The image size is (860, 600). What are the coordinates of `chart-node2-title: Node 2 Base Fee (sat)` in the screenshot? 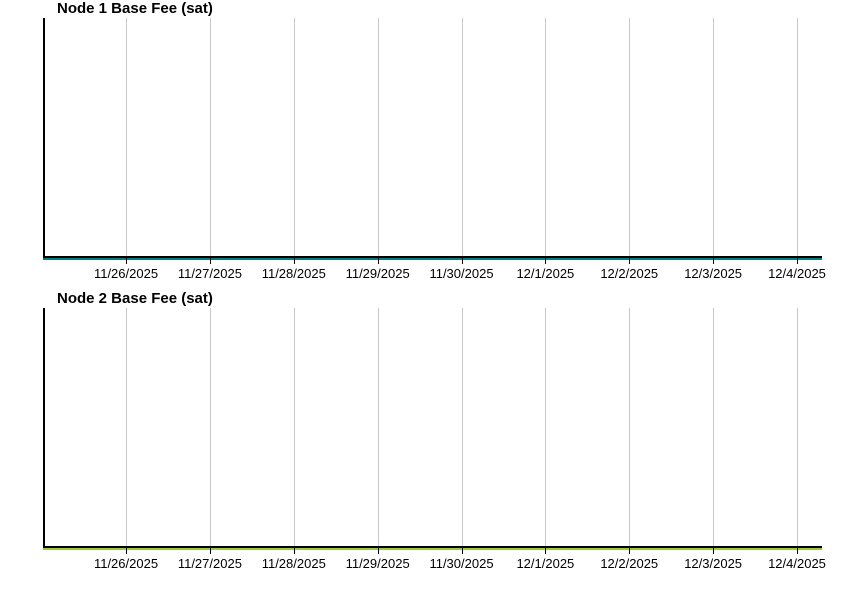 It's located at (135, 298).